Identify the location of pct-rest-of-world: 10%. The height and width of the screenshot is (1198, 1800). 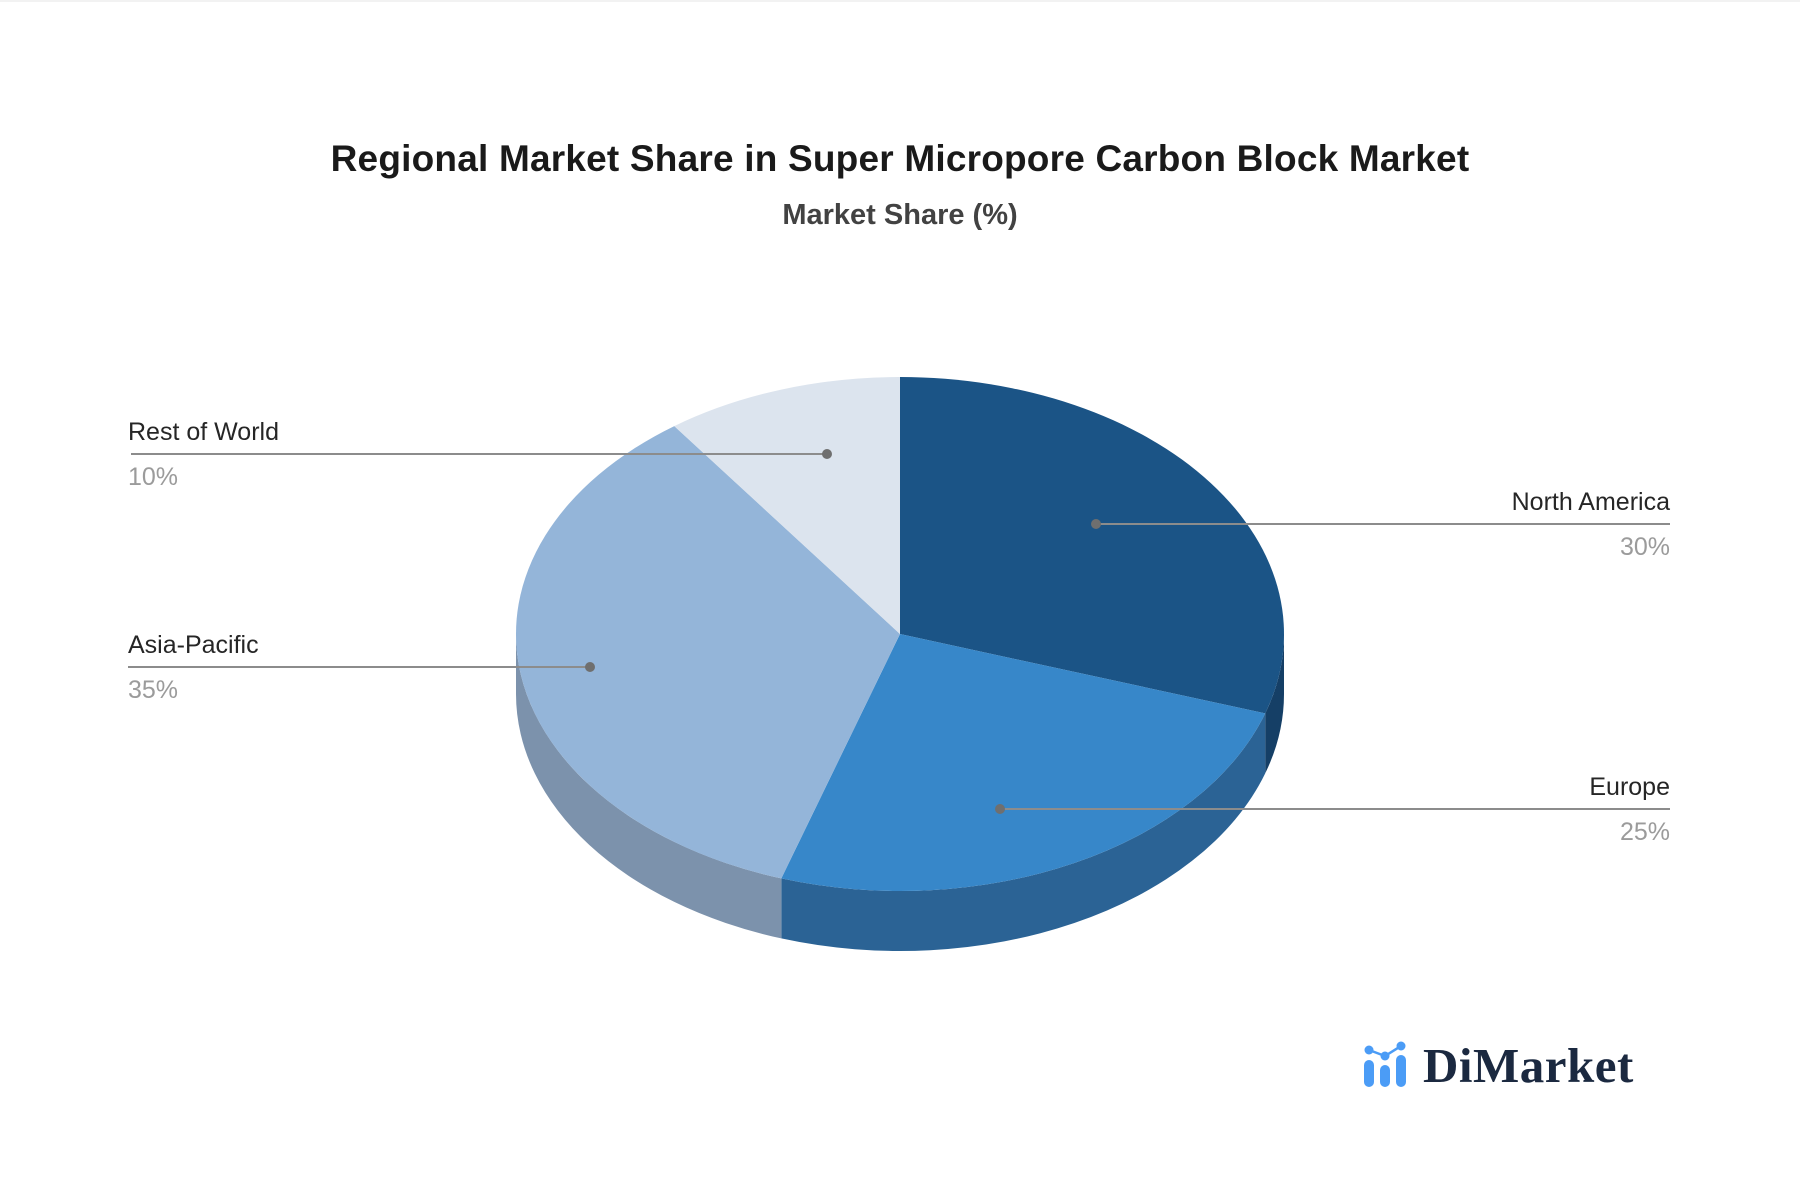
(153, 477).